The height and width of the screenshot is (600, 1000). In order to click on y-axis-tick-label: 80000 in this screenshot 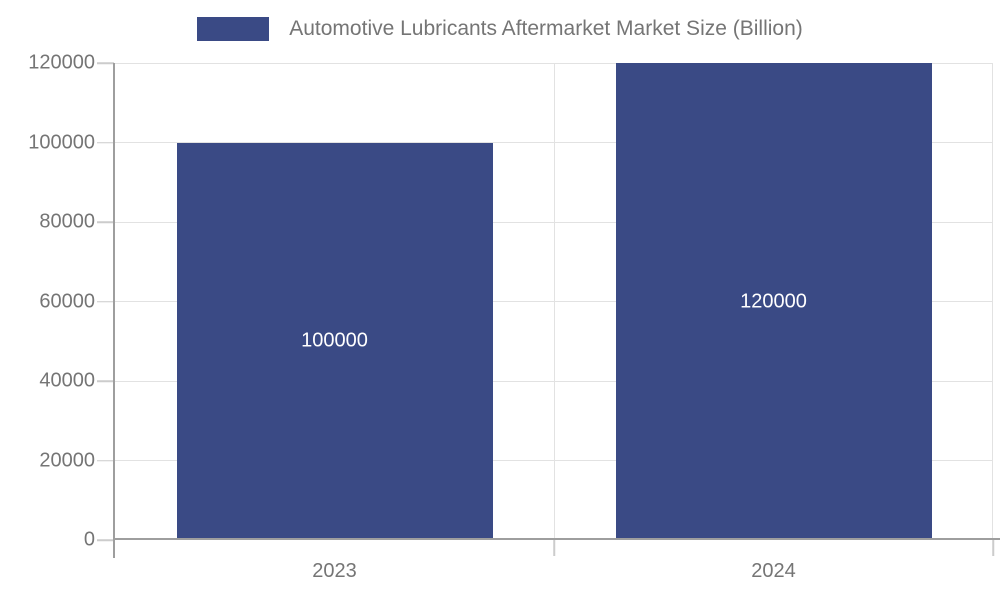, I will do `click(67, 221)`.